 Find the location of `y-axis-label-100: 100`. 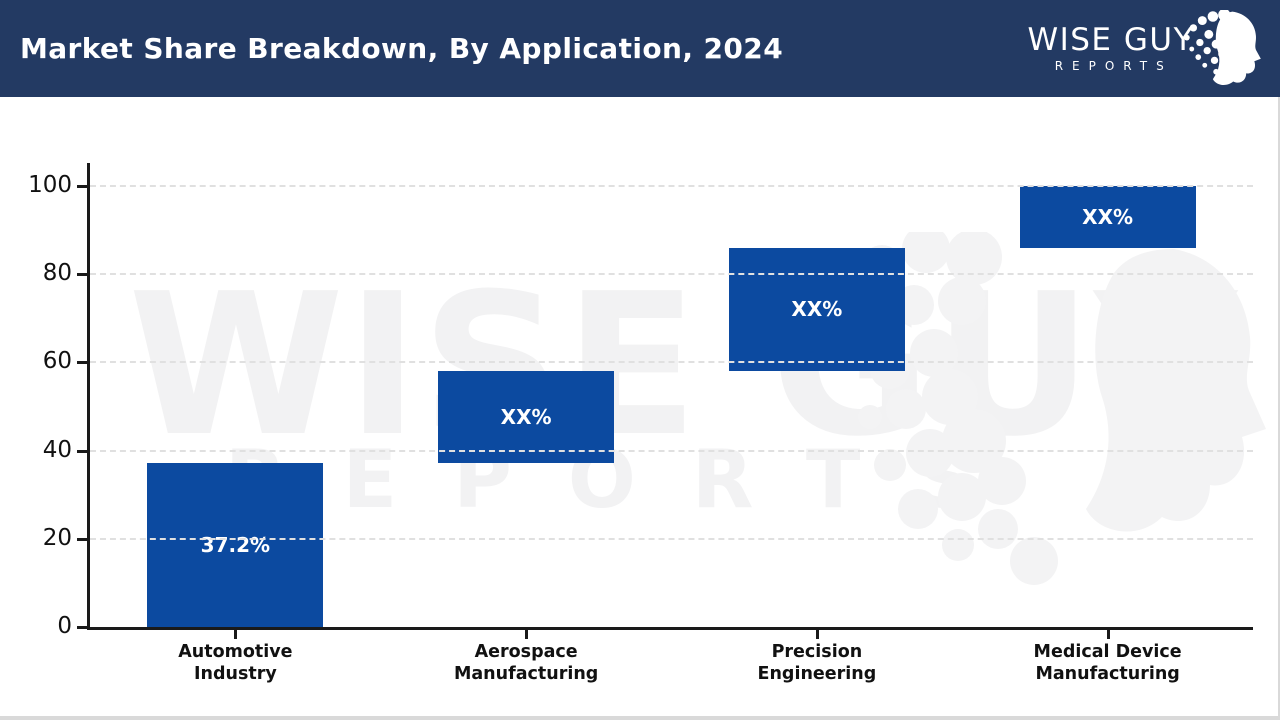

y-axis-label-100: 100 is located at coordinates (50, 185).